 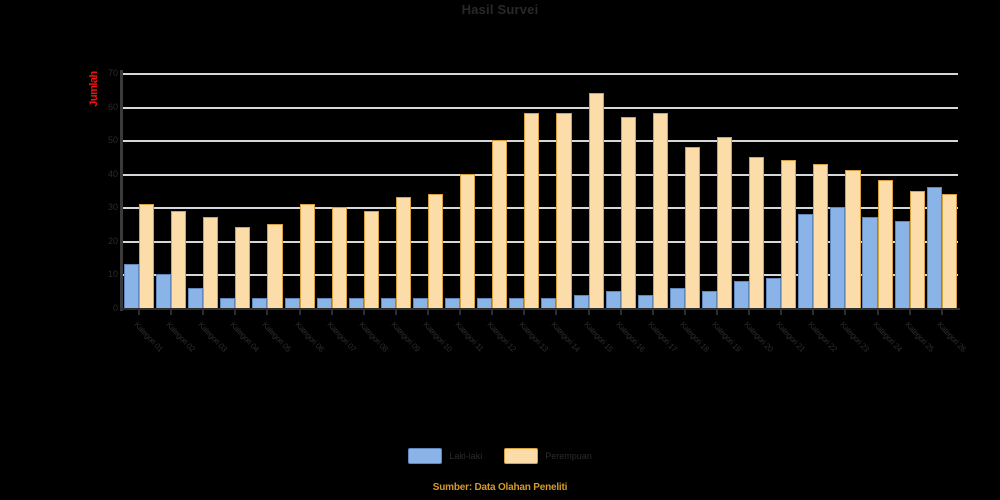 What do you see at coordinates (529, 358) in the screenshot?
I see `x-label-slot: Kategori 13` at bounding box center [529, 358].